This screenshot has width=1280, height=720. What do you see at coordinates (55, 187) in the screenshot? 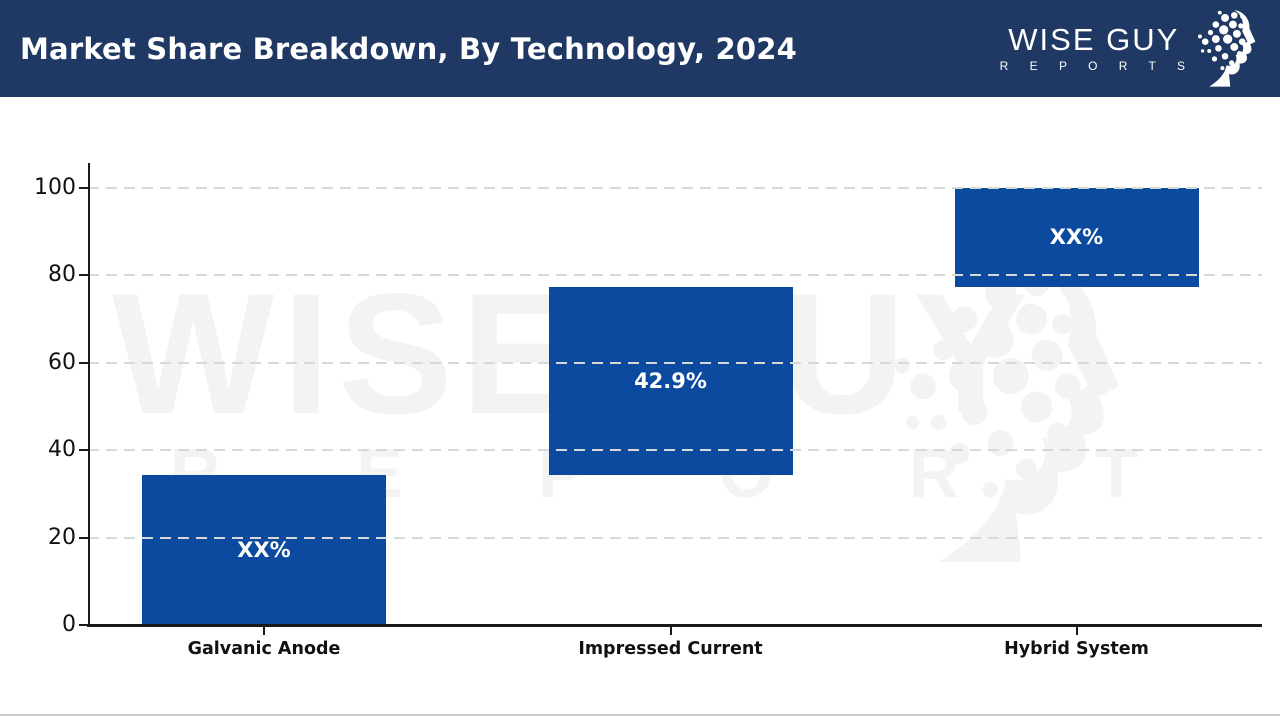
I see `y-tick-label-100: 100` at bounding box center [55, 187].